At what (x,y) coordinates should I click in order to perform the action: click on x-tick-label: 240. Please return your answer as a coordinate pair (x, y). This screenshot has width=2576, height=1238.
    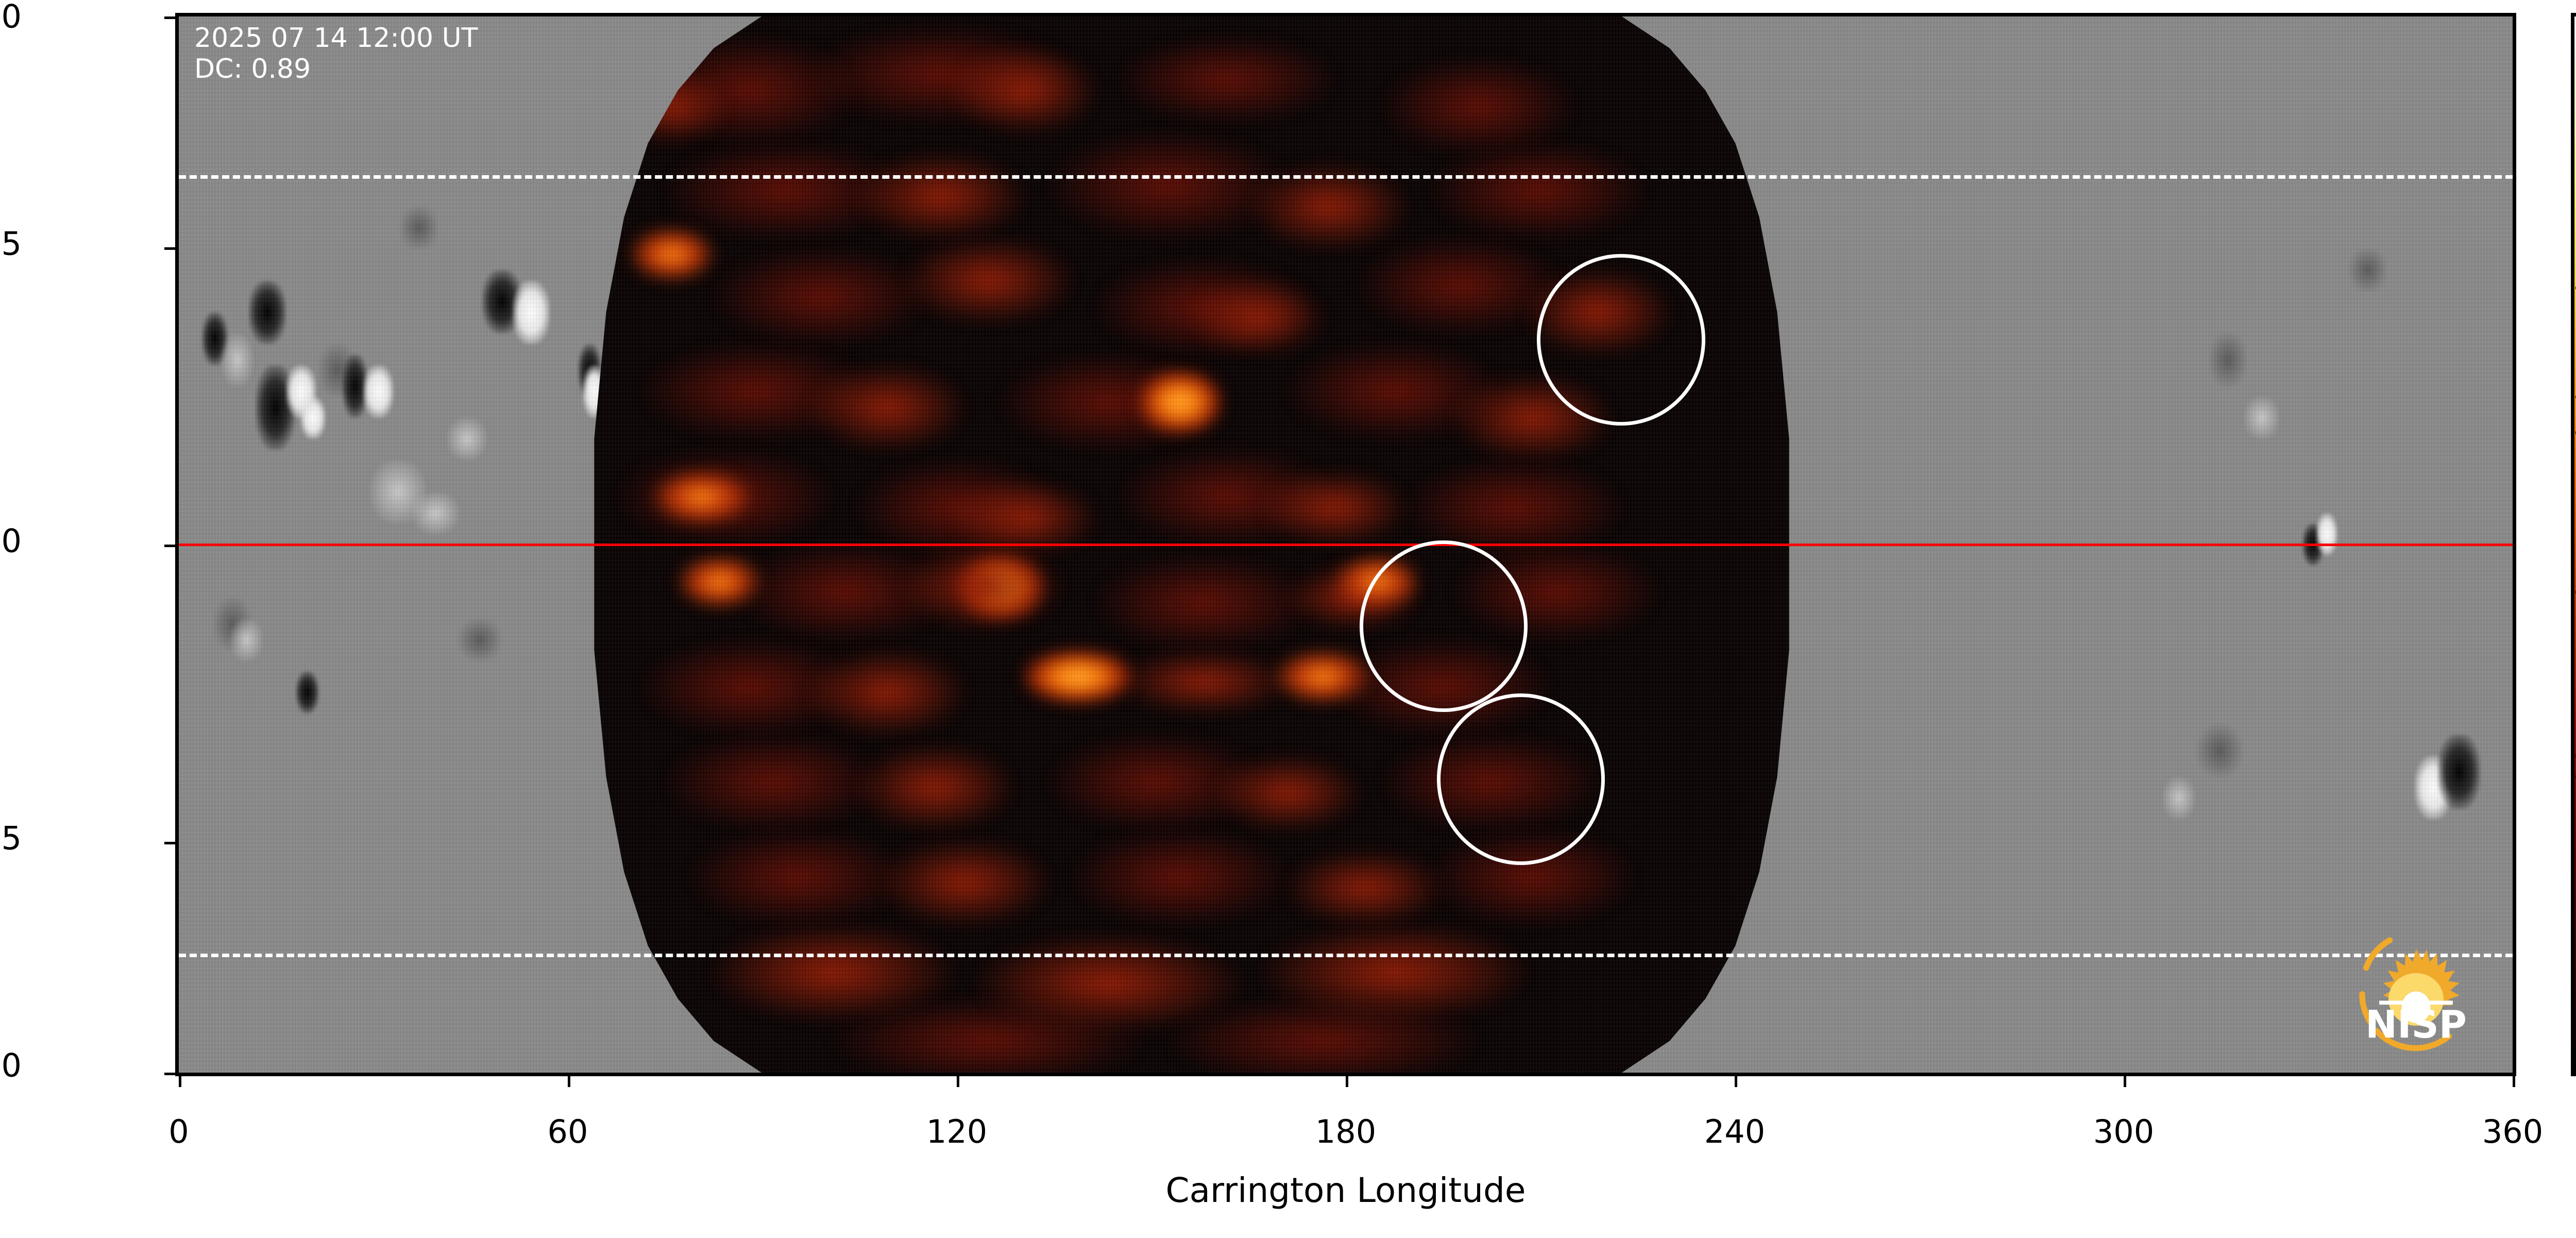
    Looking at the image, I should click on (1735, 1131).